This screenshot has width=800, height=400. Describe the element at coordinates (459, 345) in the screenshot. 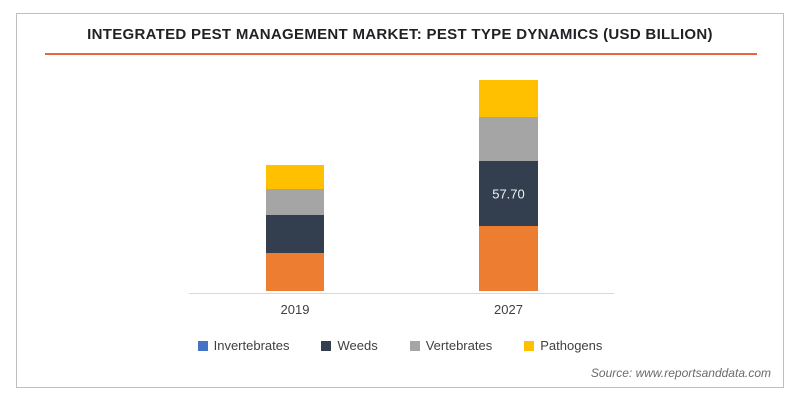

I see `legend-label: Vertebrates` at that location.